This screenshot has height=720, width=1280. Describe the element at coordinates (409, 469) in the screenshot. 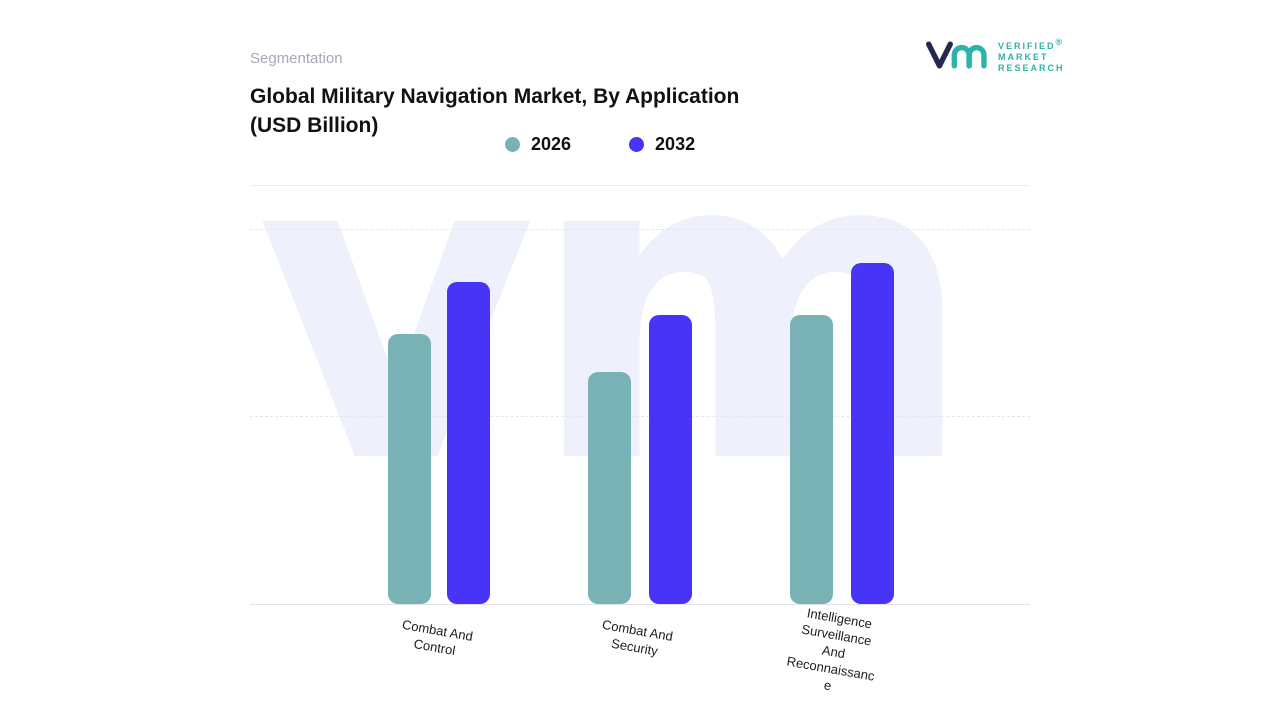

I see `bar-2026-combat-and-control` at that location.